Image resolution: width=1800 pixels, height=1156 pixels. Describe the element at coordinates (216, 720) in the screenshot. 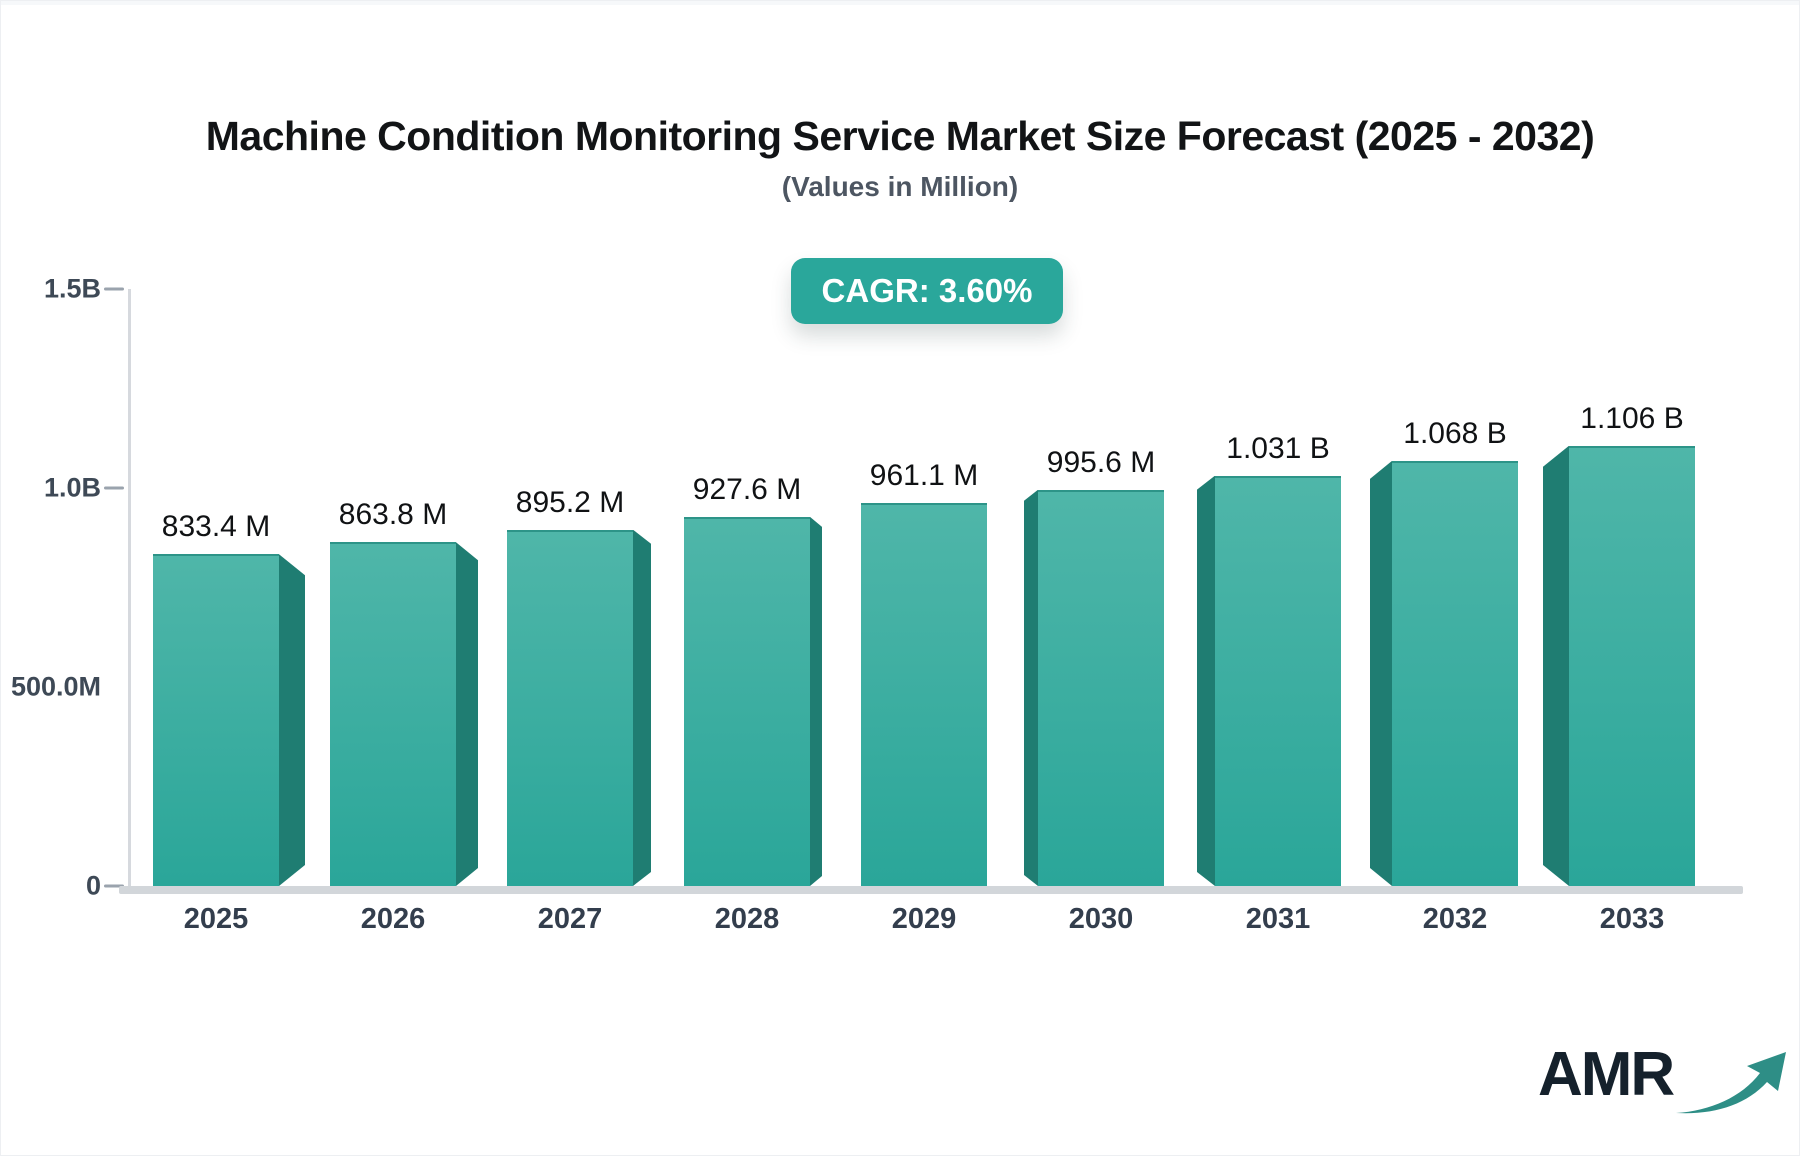

I see `bar-2025` at that location.